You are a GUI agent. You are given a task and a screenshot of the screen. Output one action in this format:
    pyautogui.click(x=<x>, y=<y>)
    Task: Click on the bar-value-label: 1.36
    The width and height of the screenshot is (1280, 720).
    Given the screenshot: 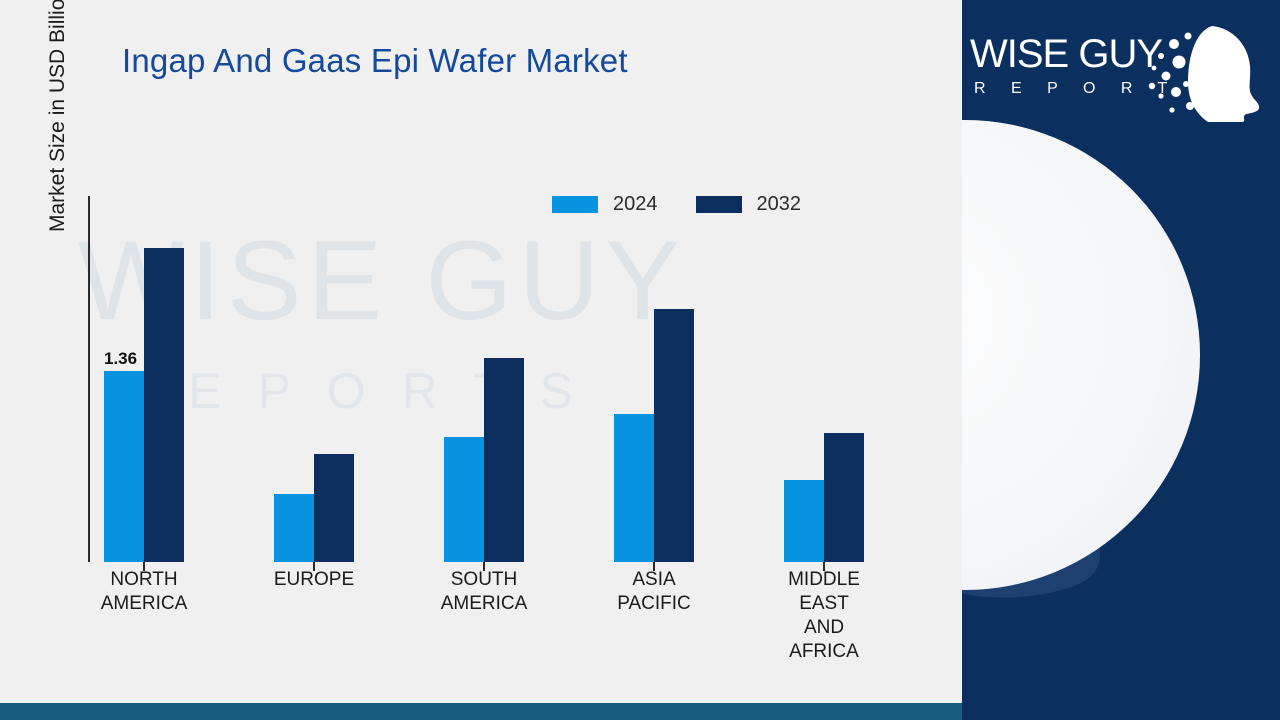 What is the action you would take?
    pyautogui.click(x=121, y=358)
    